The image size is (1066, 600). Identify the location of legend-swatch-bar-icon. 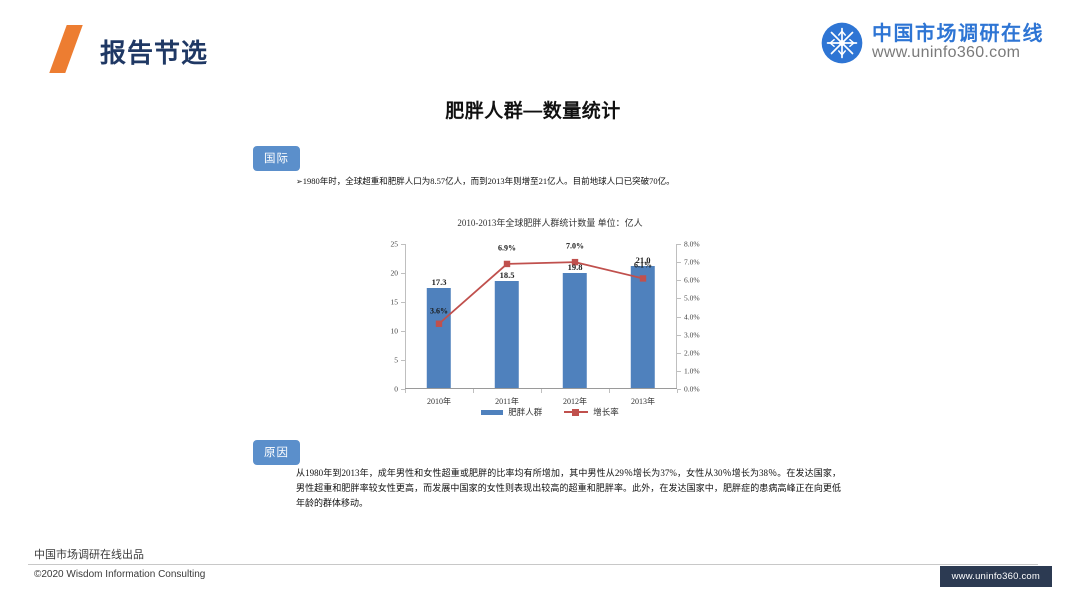
(492, 412).